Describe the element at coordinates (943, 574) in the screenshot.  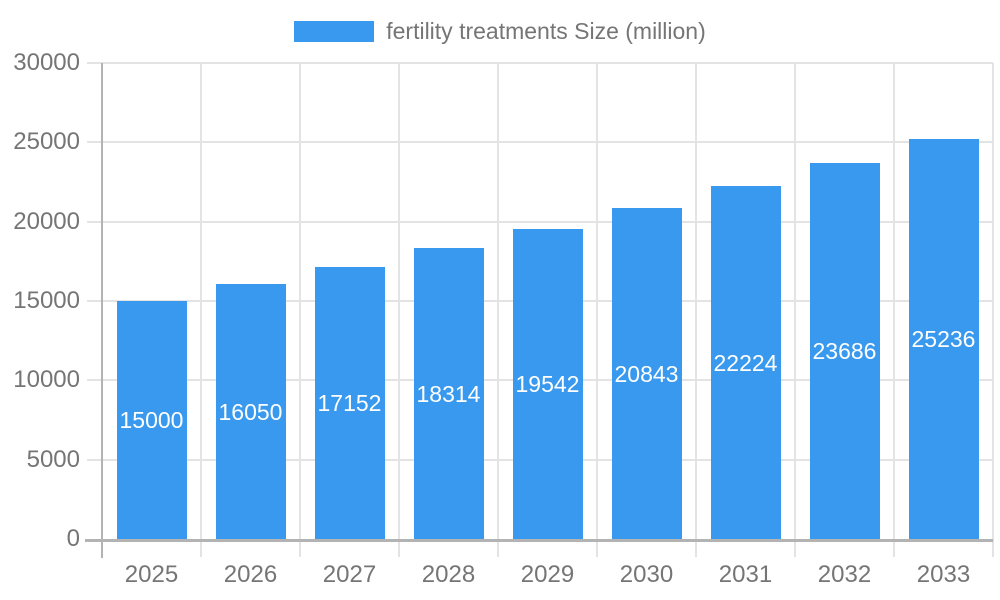
I see `x-axis-tick-label: 2033` at that location.